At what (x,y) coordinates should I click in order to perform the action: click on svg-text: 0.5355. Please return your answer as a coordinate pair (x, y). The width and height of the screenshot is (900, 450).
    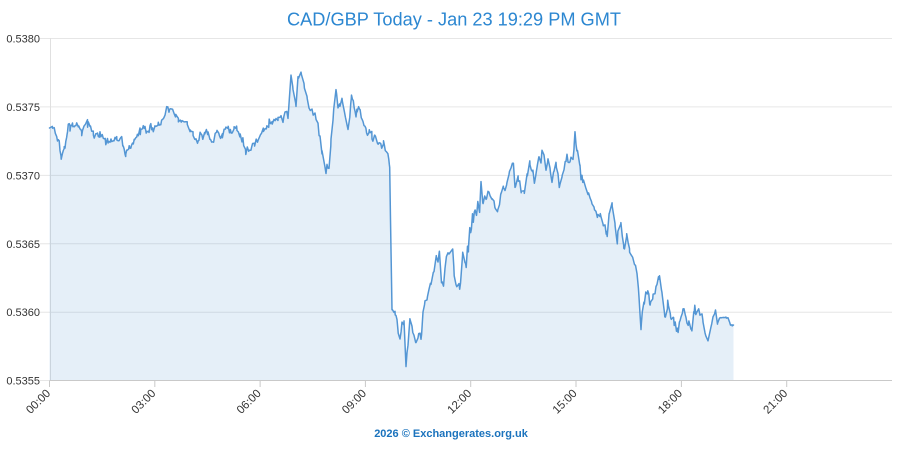
    Looking at the image, I should click on (23, 382).